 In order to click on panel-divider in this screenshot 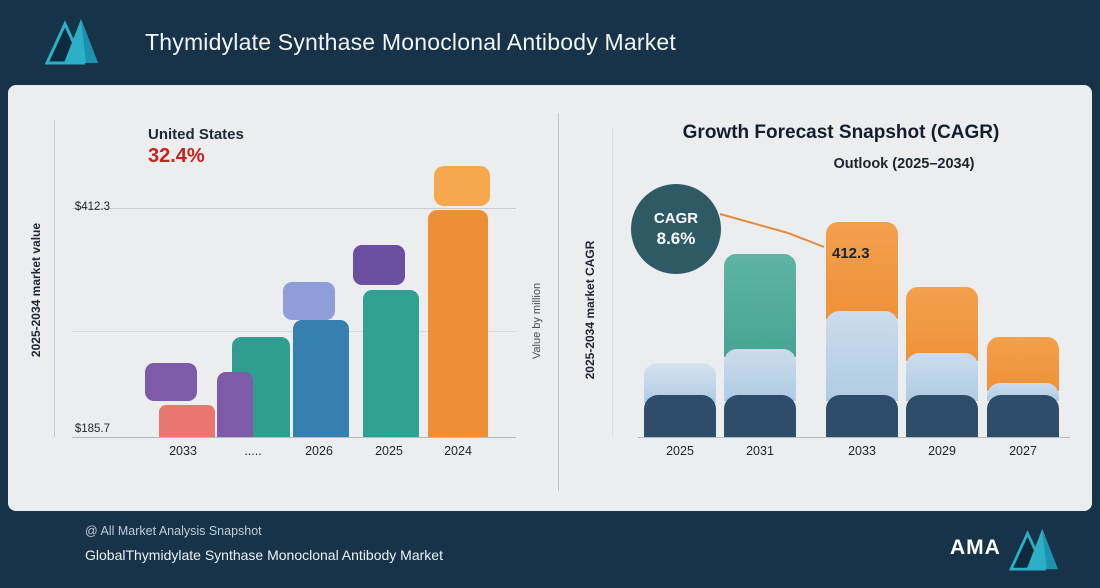, I will do `click(558, 302)`.